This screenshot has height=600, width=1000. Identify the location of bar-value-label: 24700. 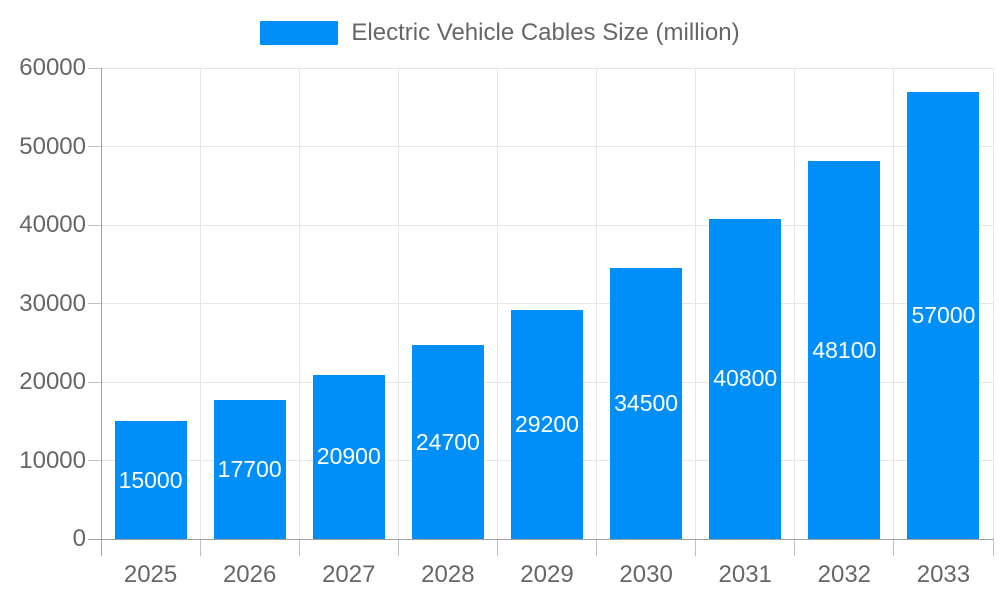
(447, 441).